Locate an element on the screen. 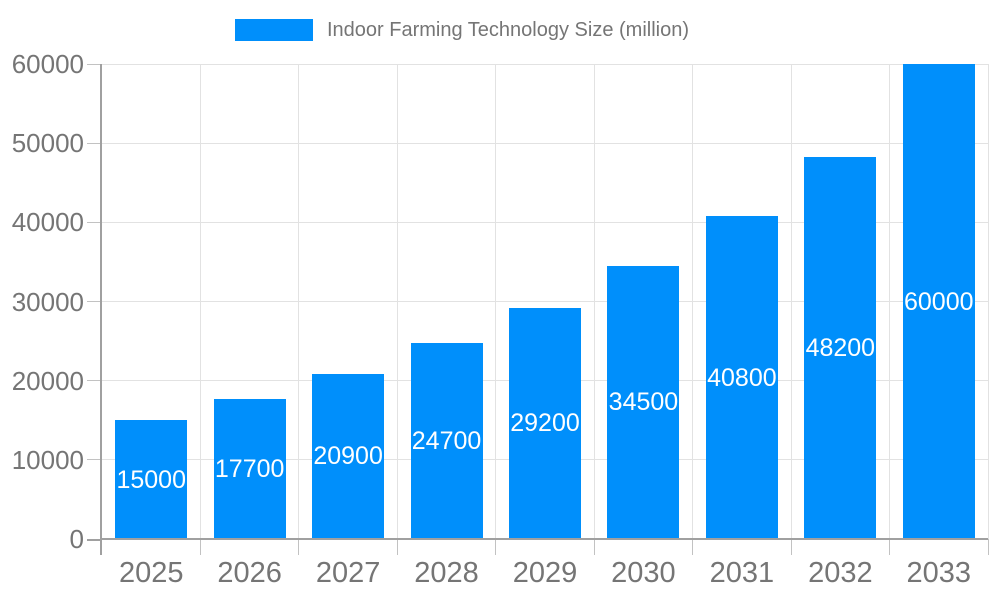 This screenshot has width=1000, height=600. bar: 34500 is located at coordinates (643, 402).